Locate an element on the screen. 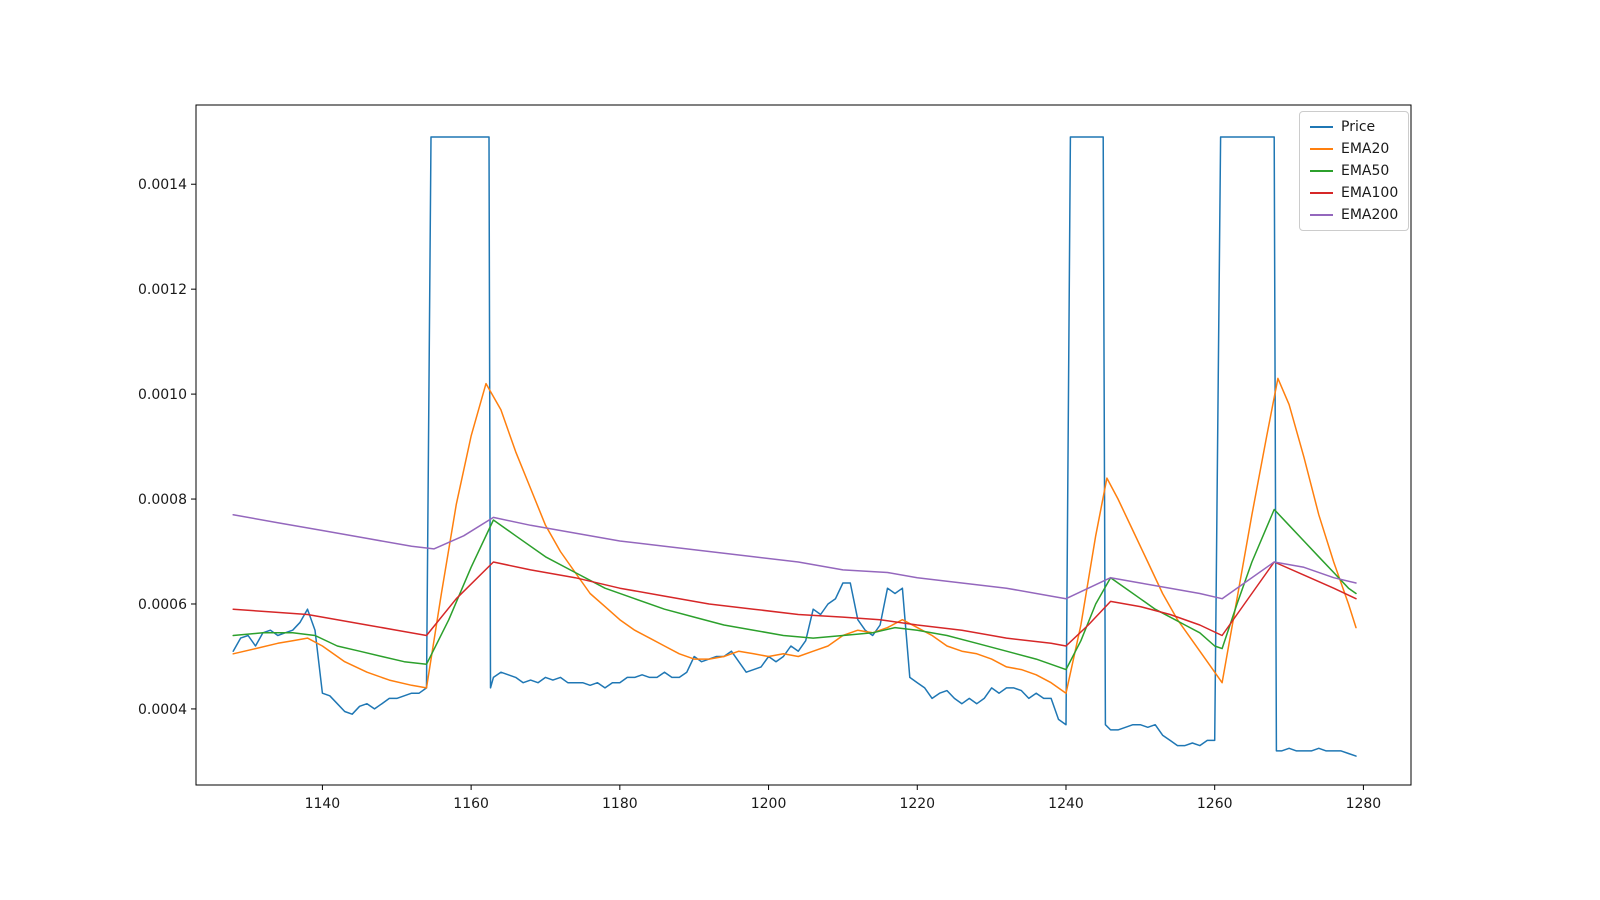  ema20-line-swatch is located at coordinates (1321, 149).